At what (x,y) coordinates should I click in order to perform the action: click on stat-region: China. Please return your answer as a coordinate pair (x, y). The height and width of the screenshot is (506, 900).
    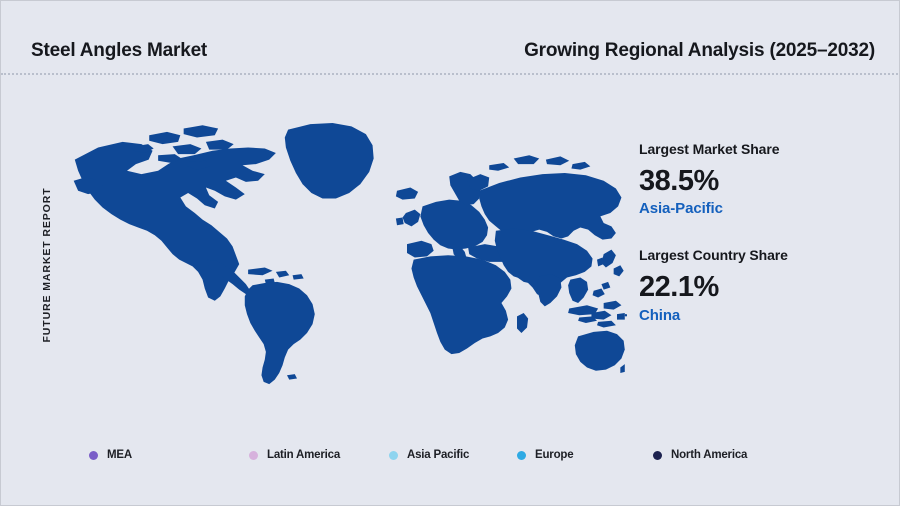
    Looking at the image, I should click on (660, 315).